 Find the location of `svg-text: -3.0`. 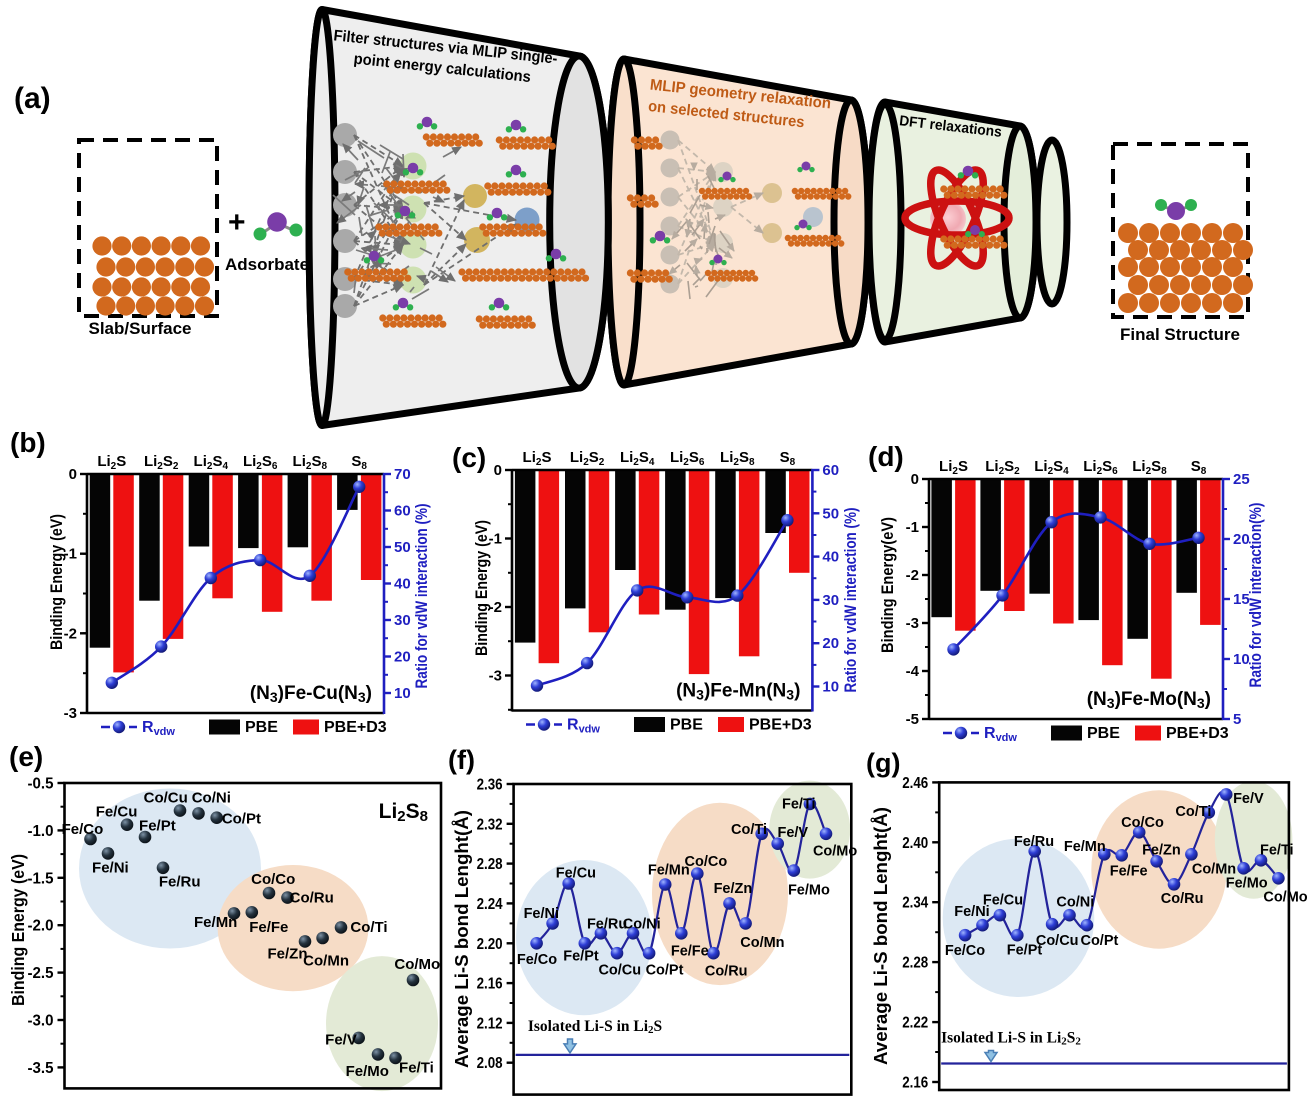

svg-text: -3.0 is located at coordinates (41, 1021).